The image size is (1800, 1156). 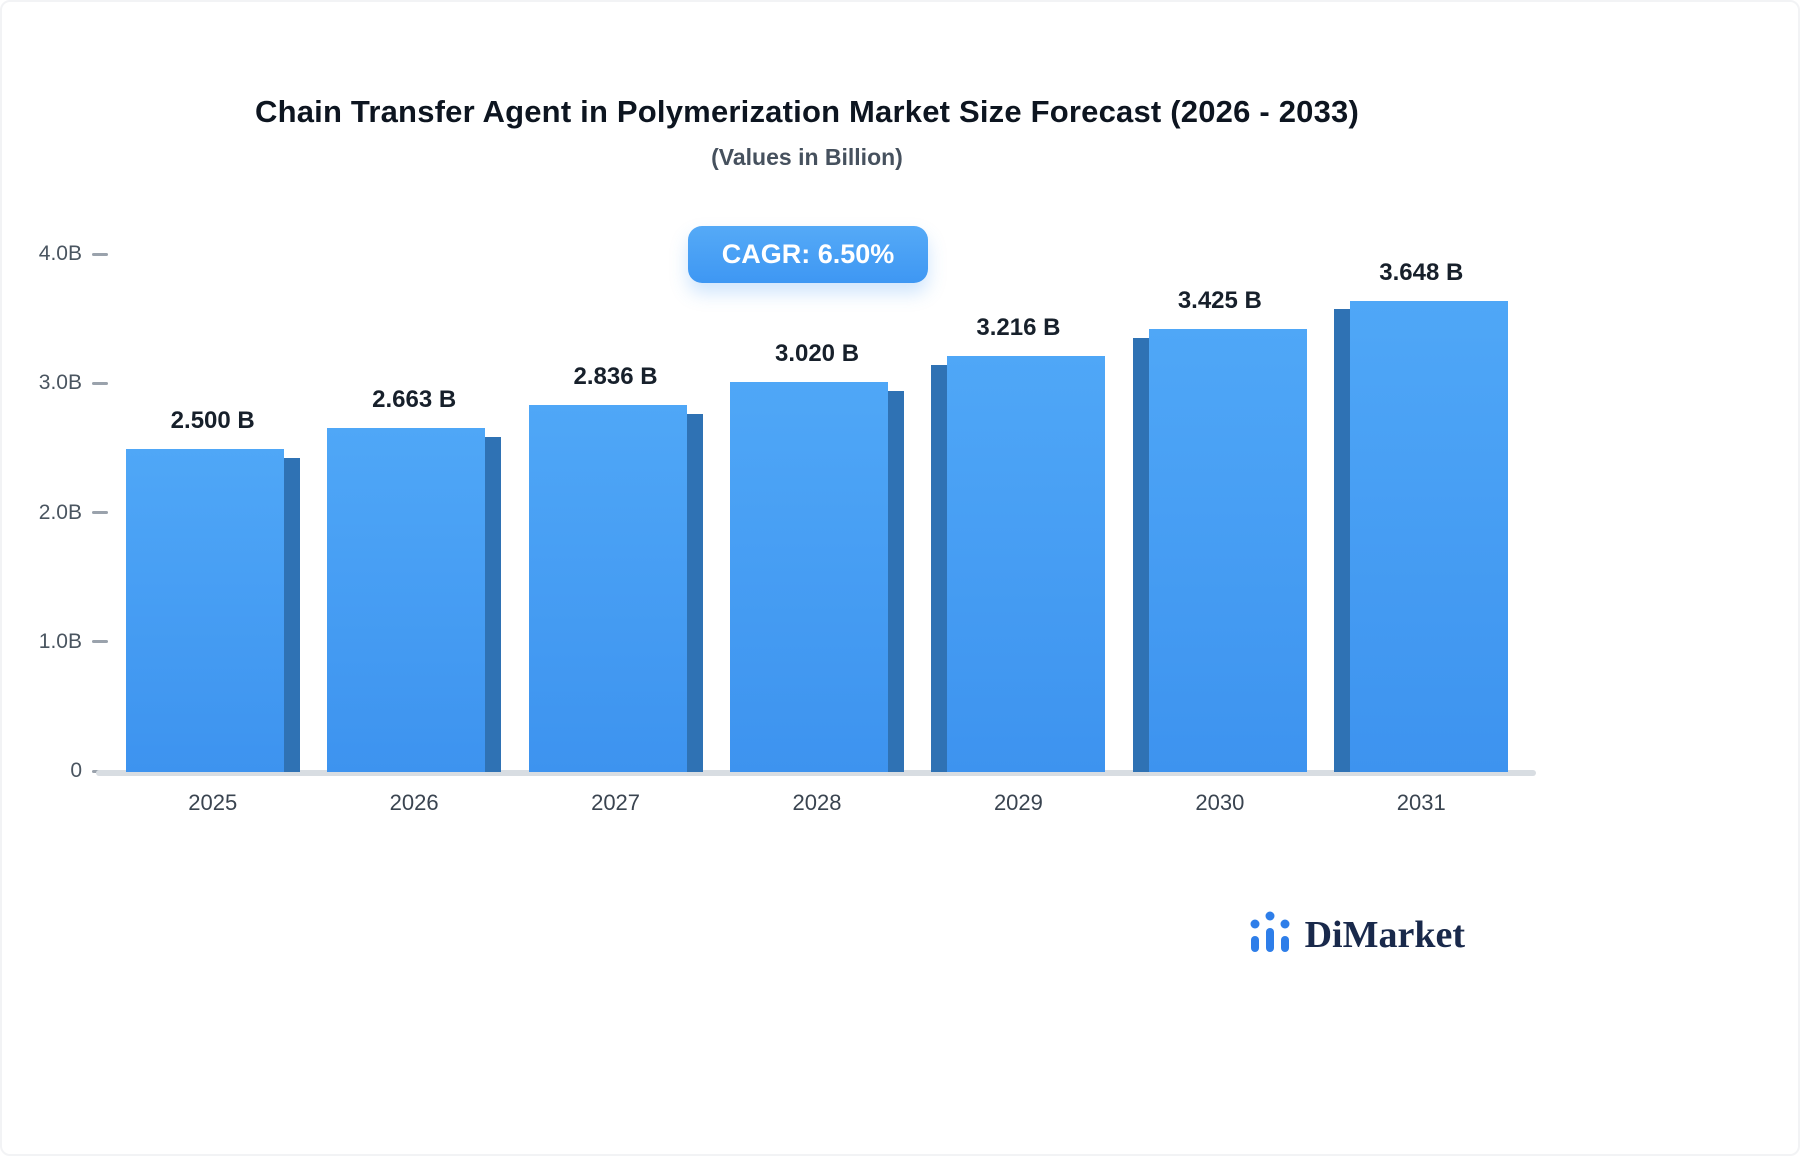 I want to click on y-tick: 1.0B, so click(x=55, y=642).